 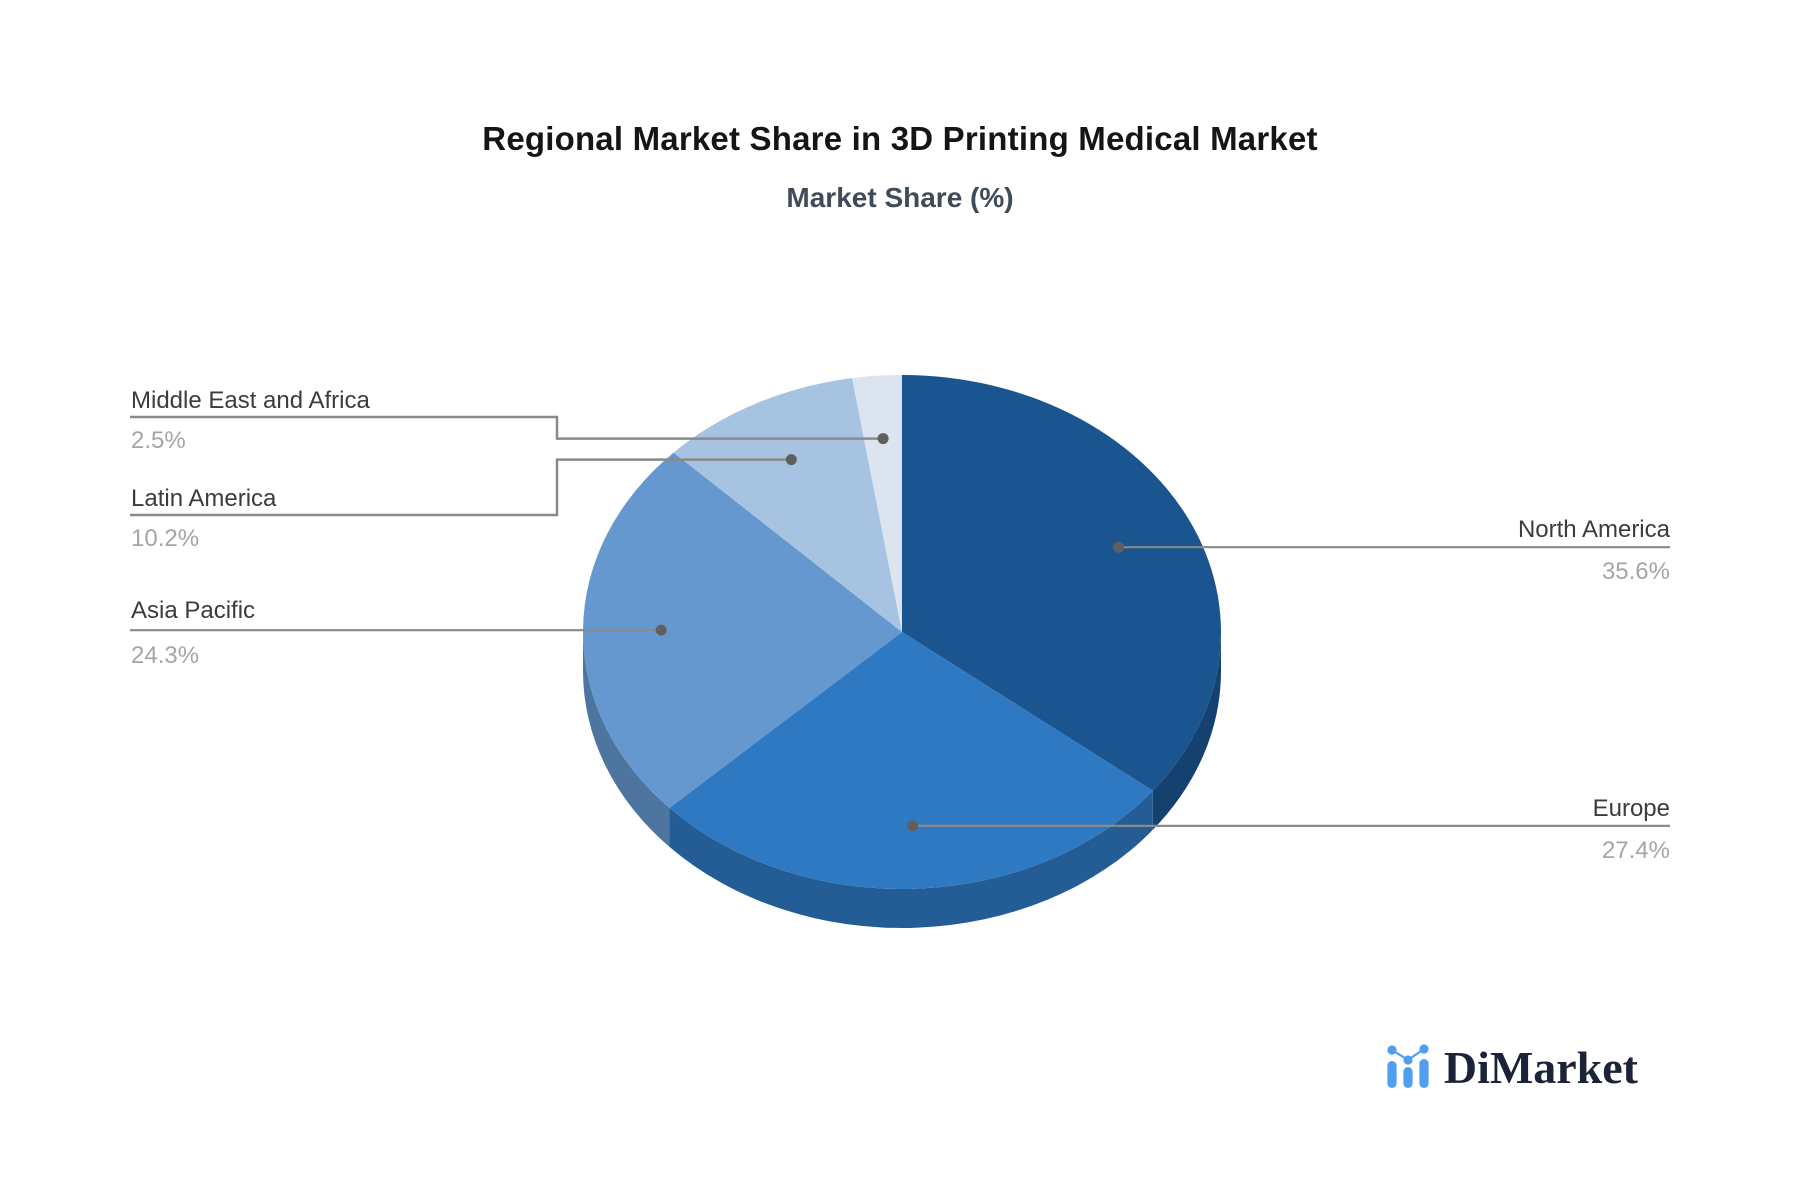 I want to click on pie-slice-side-asia-pacific, so click(x=626, y=739).